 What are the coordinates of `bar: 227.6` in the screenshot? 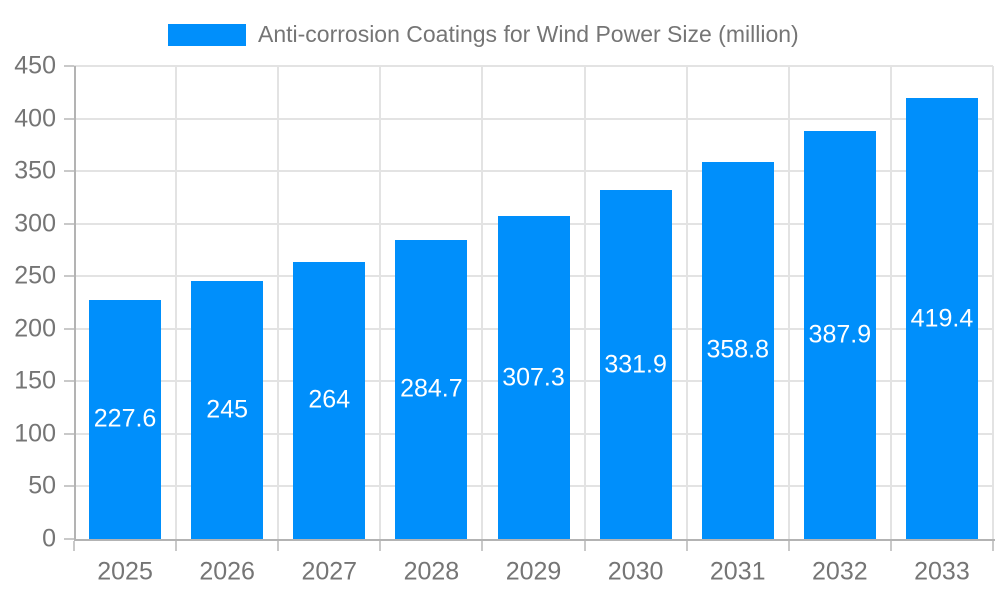 It's located at (125, 419).